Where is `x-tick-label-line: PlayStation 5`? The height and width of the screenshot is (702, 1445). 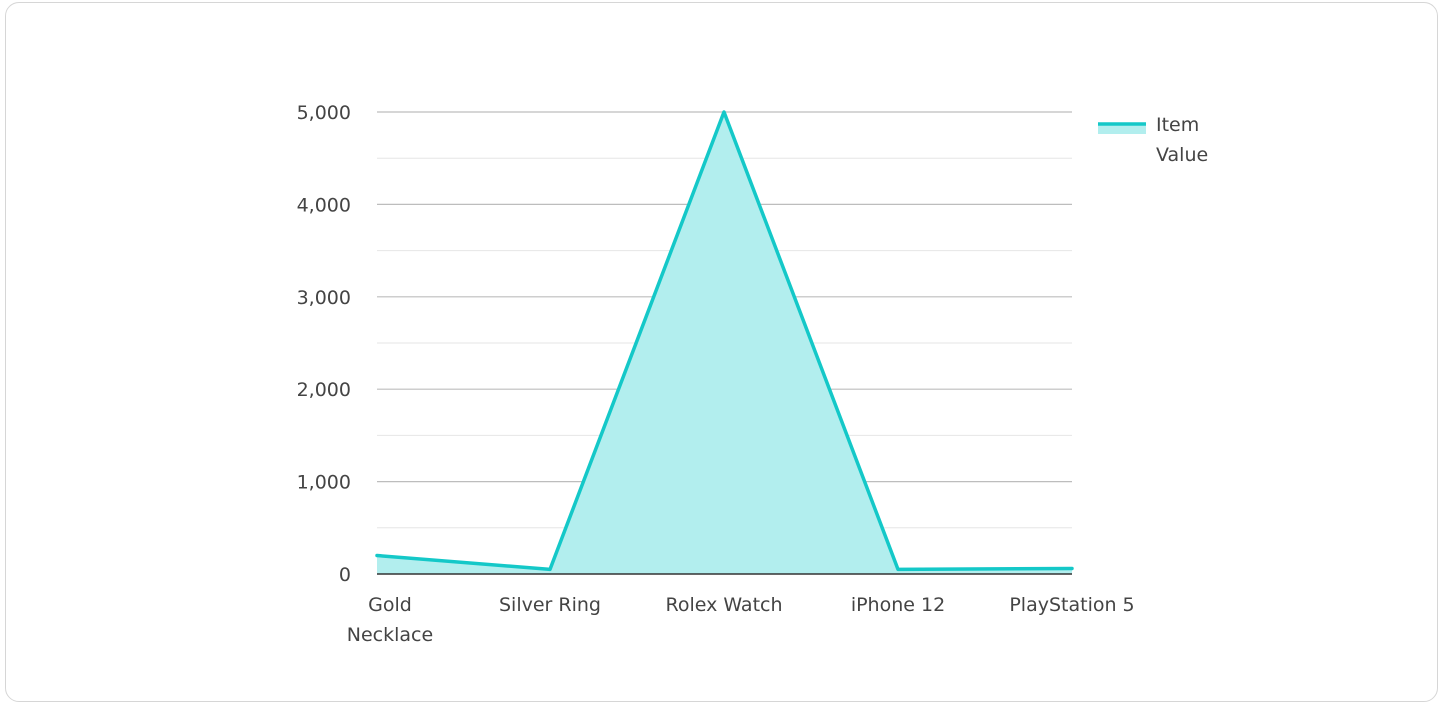
x-tick-label-line: PlayStation 5 is located at coordinates (1071, 605).